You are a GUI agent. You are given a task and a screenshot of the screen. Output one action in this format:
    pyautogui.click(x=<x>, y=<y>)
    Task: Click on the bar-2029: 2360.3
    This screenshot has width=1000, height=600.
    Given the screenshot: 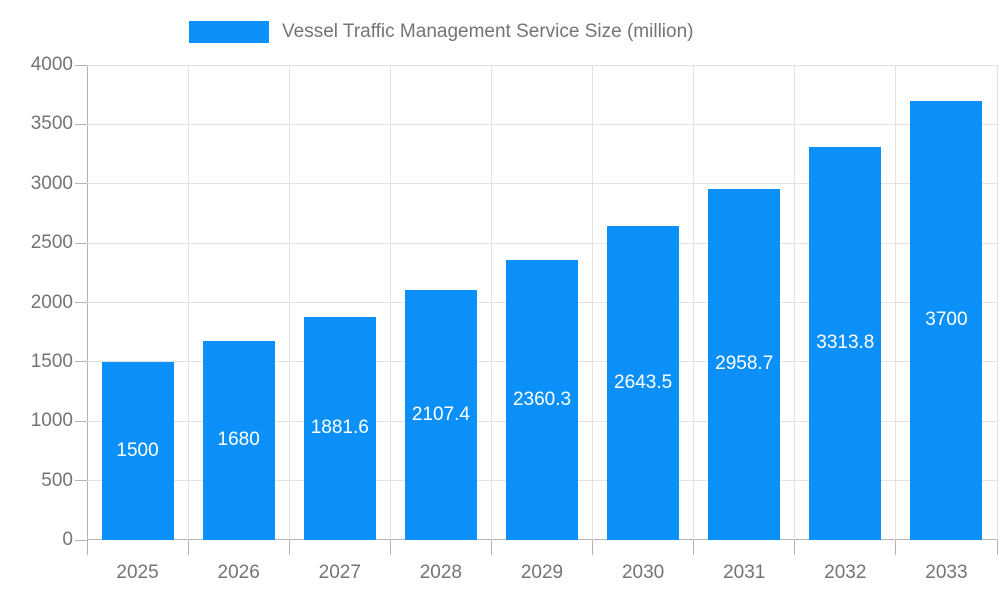 What is the action you would take?
    pyautogui.click(x=542, y=399)
    